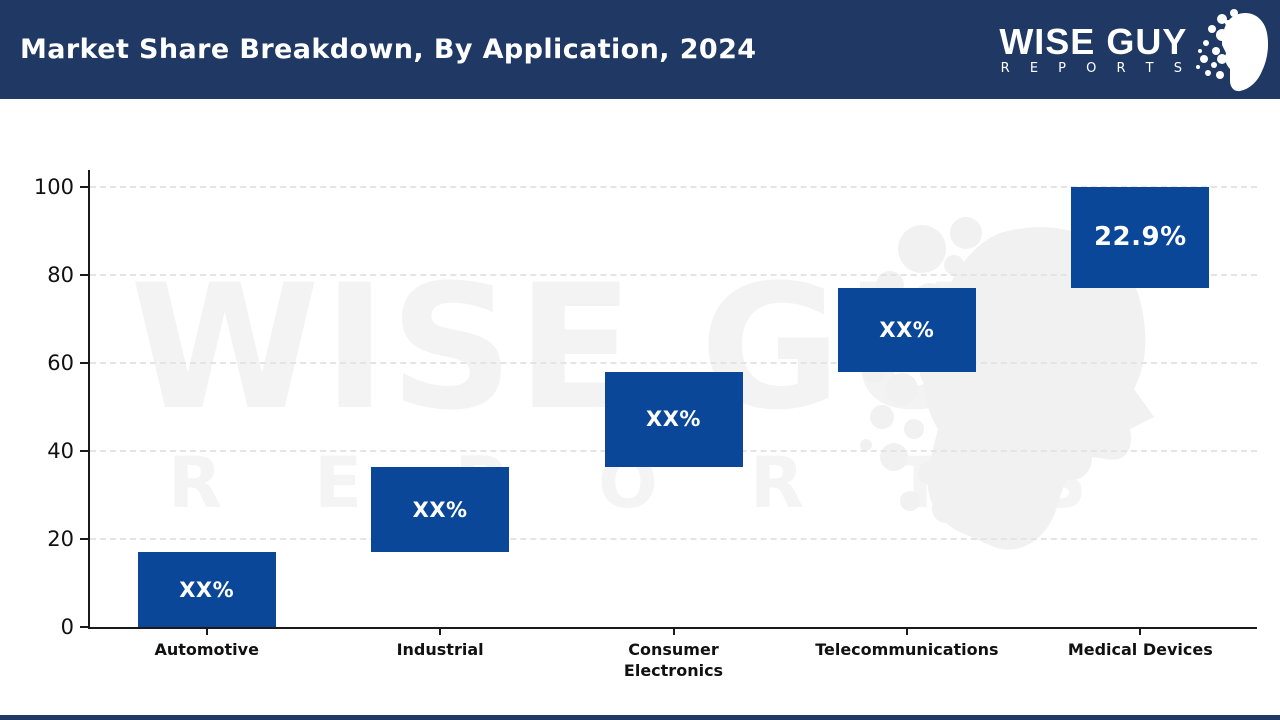  I want to click on brand-logo: WISE GUY R E P O R T S, so click(1138, 50).